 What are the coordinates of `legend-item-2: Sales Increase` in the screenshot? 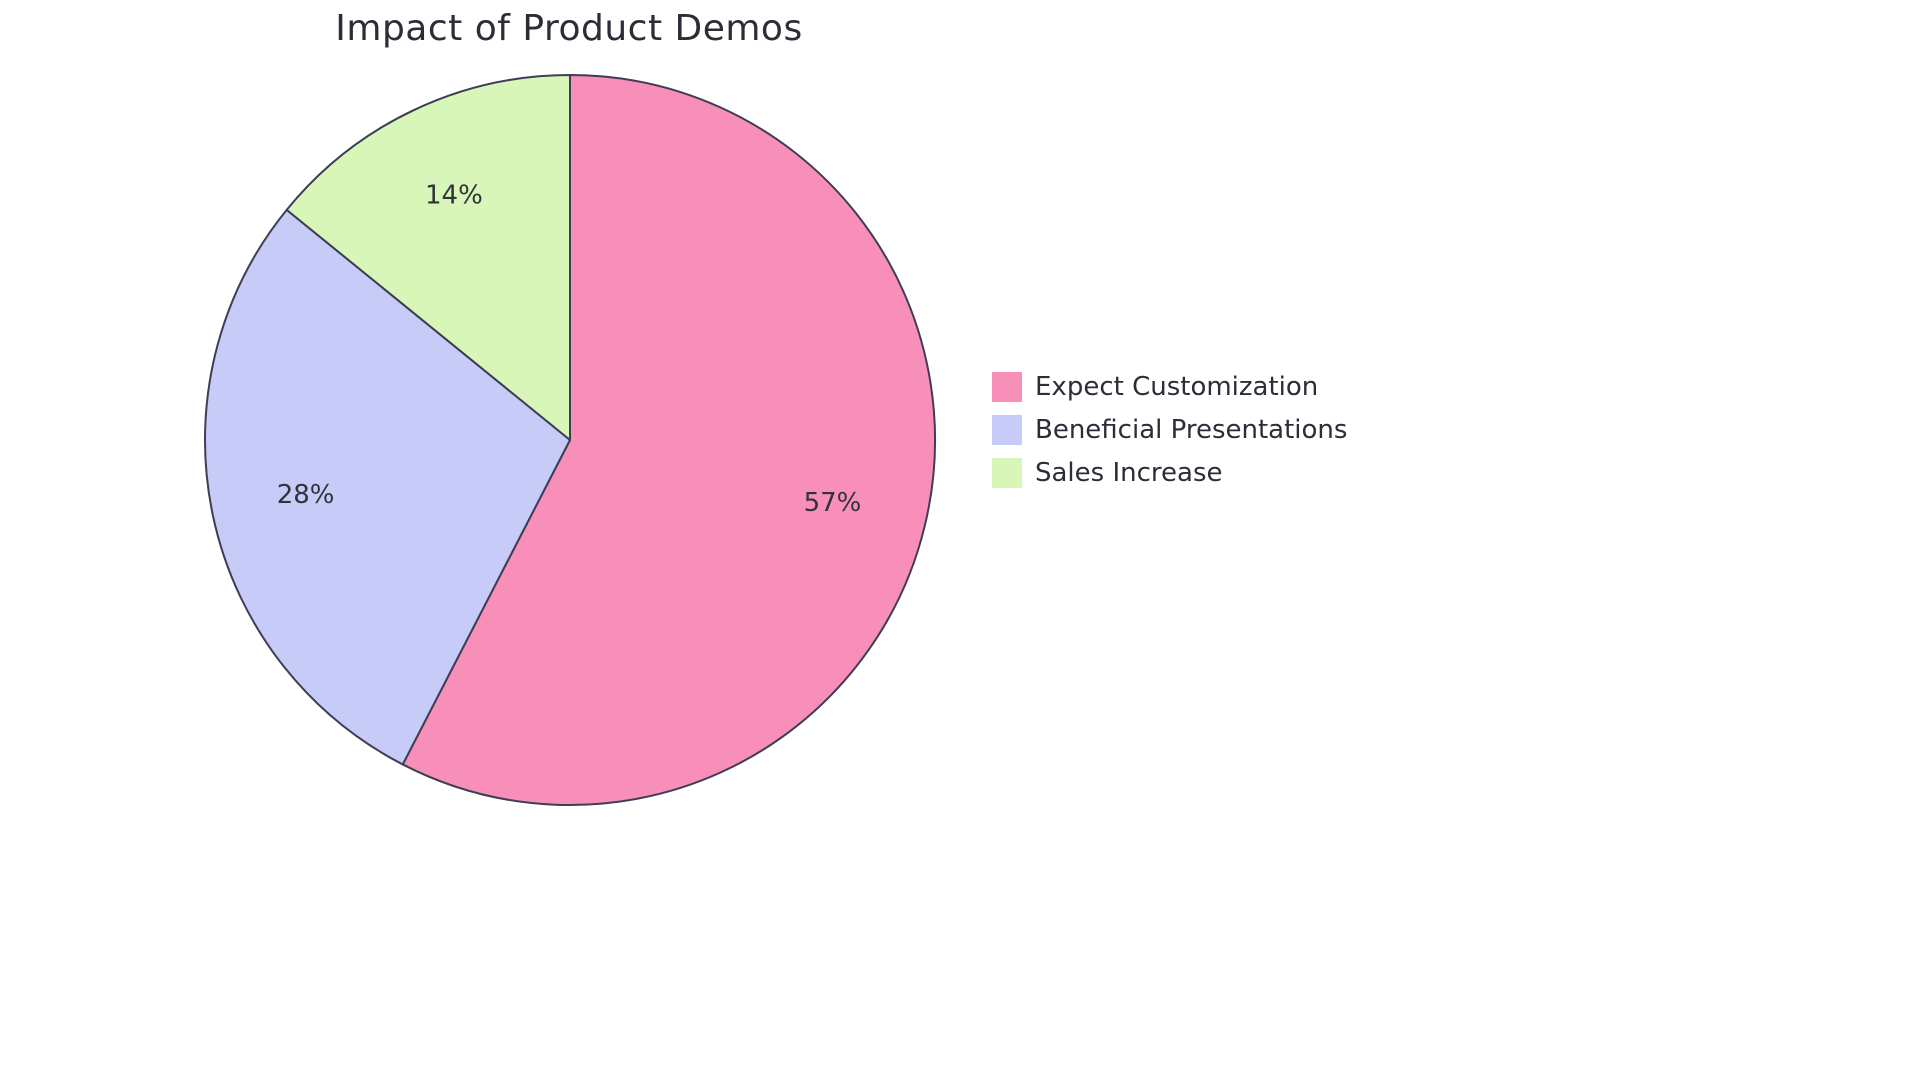 It's located at (1169, 473).